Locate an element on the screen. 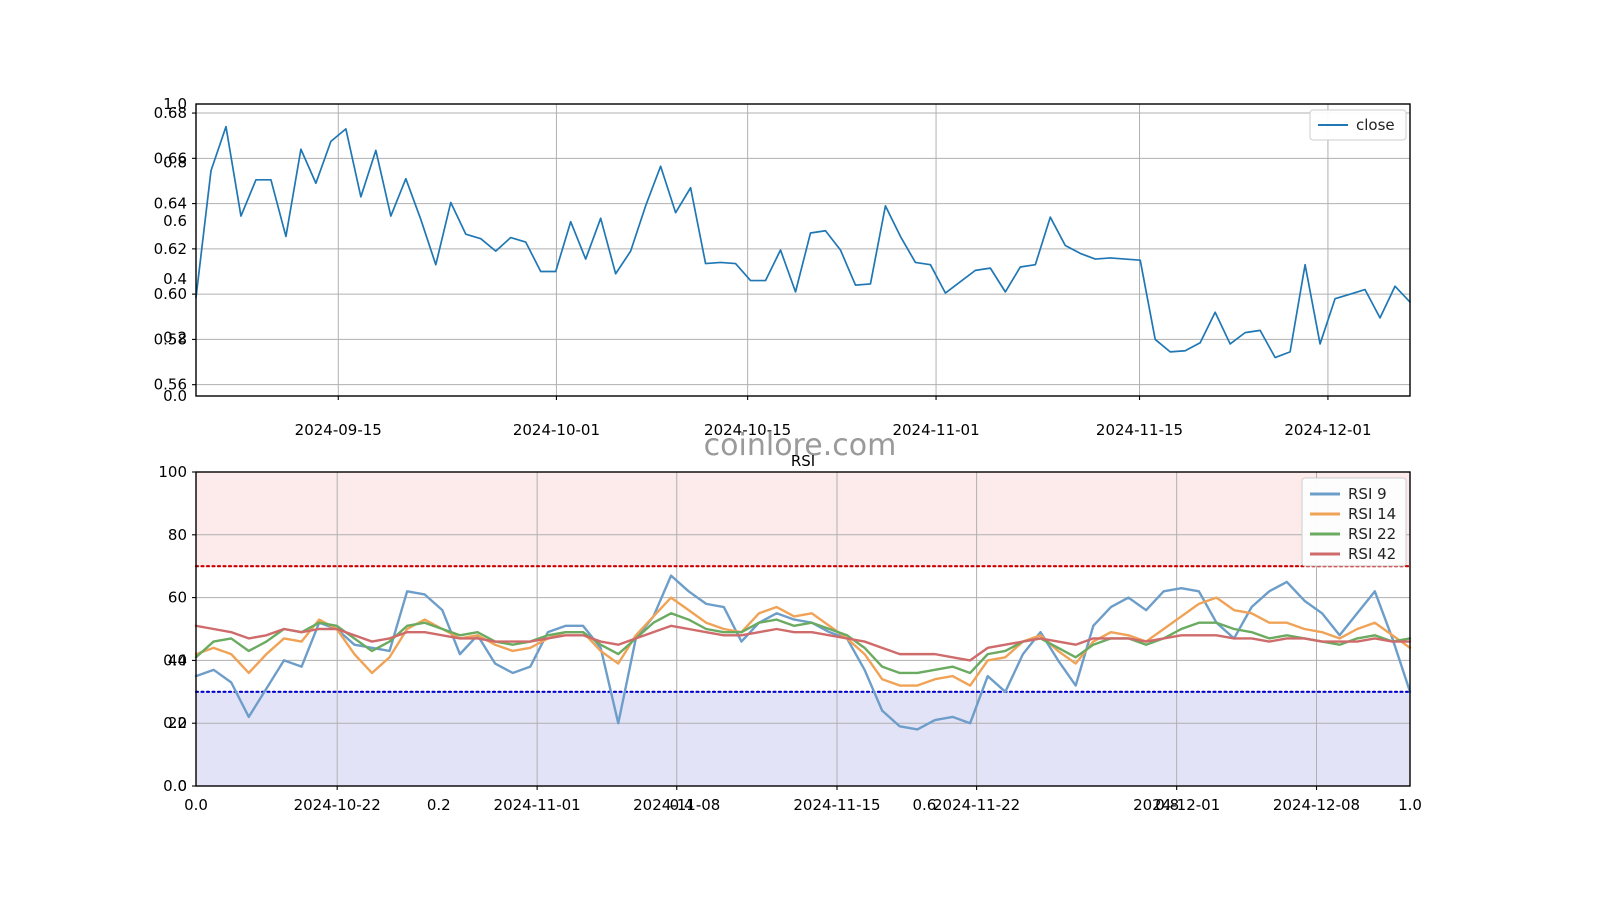 The height and width of the screenshot is (900, 1600). rsi-xtick-label-overlay: 0.8 is located at coordinates (1167, 805).